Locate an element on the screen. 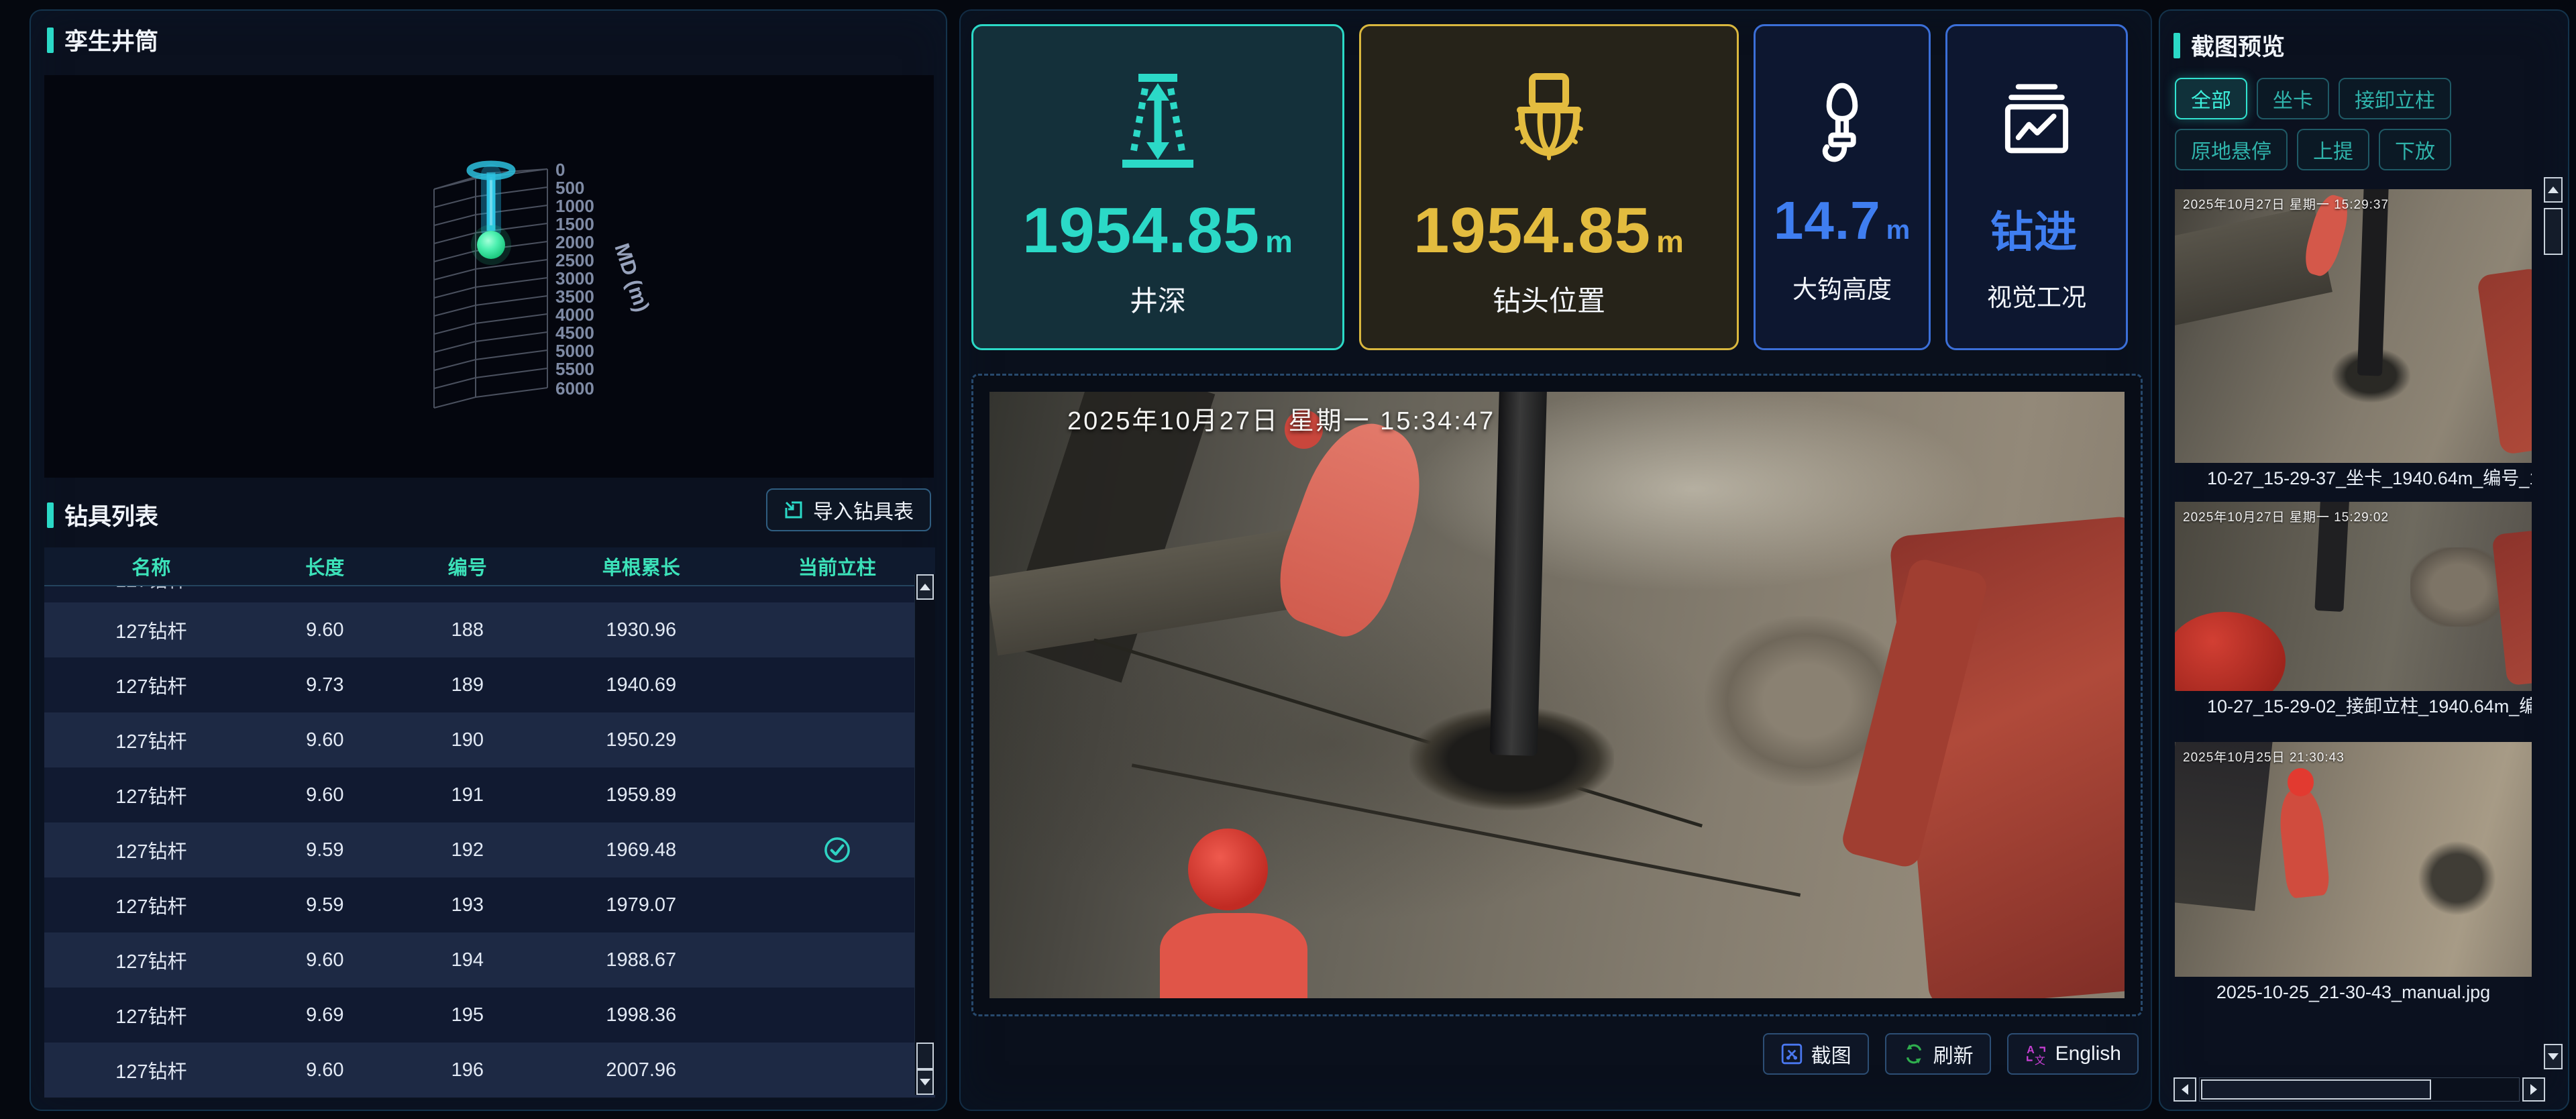 This screenshot has height=1119, width=2576. thumbnail-caption: 10-27_15-29-37_坐卡_1940.64m_编号_19 is located at coordinates (2369, 478).